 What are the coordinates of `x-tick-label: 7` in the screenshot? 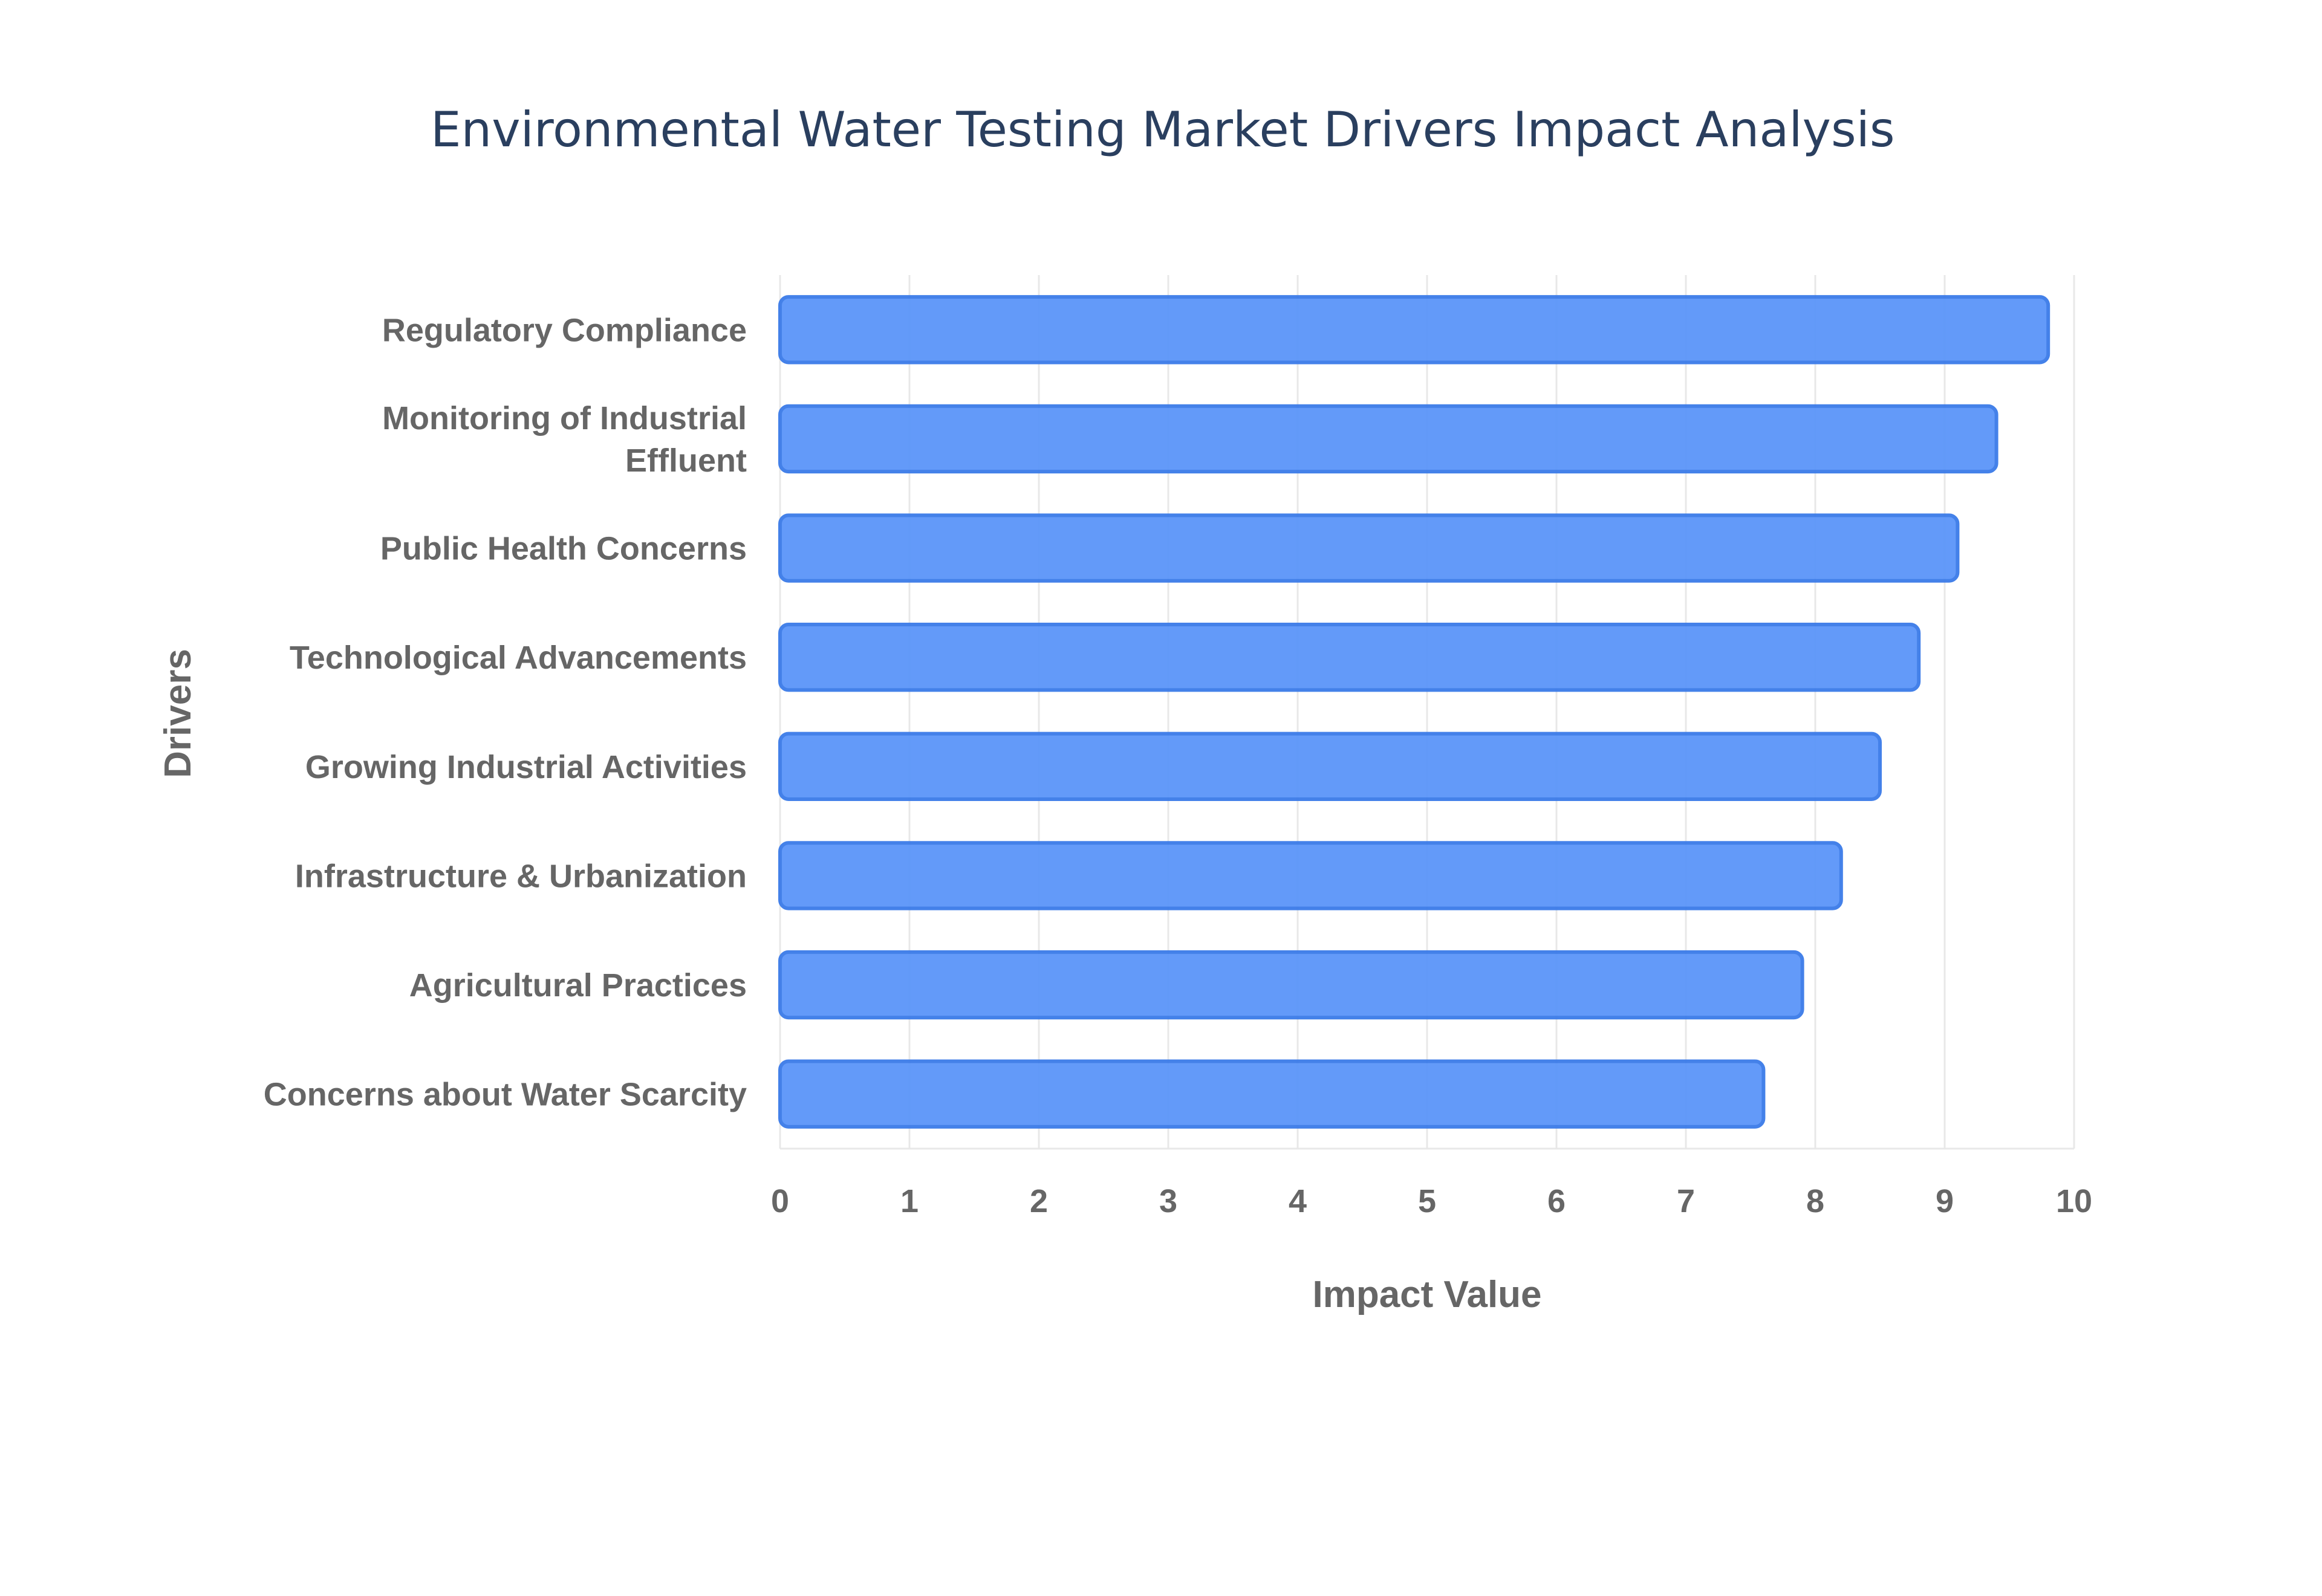 It's located at (1686, 1201).